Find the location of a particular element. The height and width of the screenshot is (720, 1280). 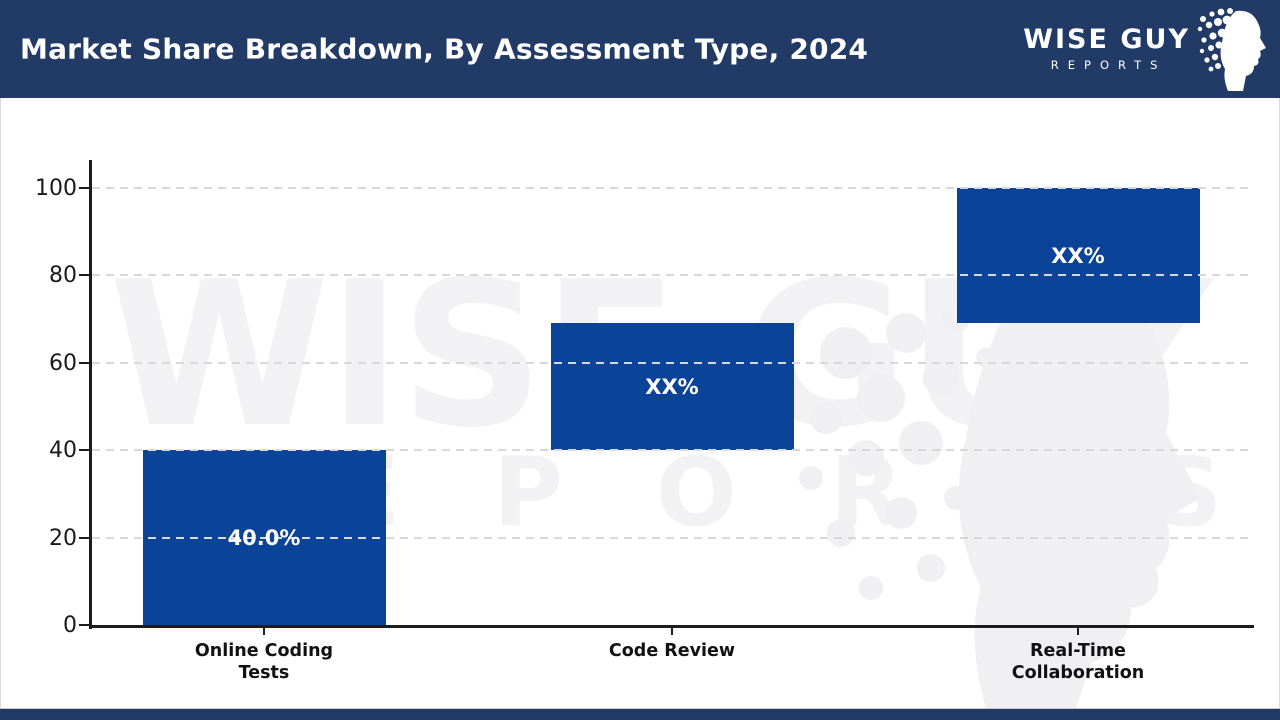

category-label-code-review: Code Review is located at coordinates (672, 652).